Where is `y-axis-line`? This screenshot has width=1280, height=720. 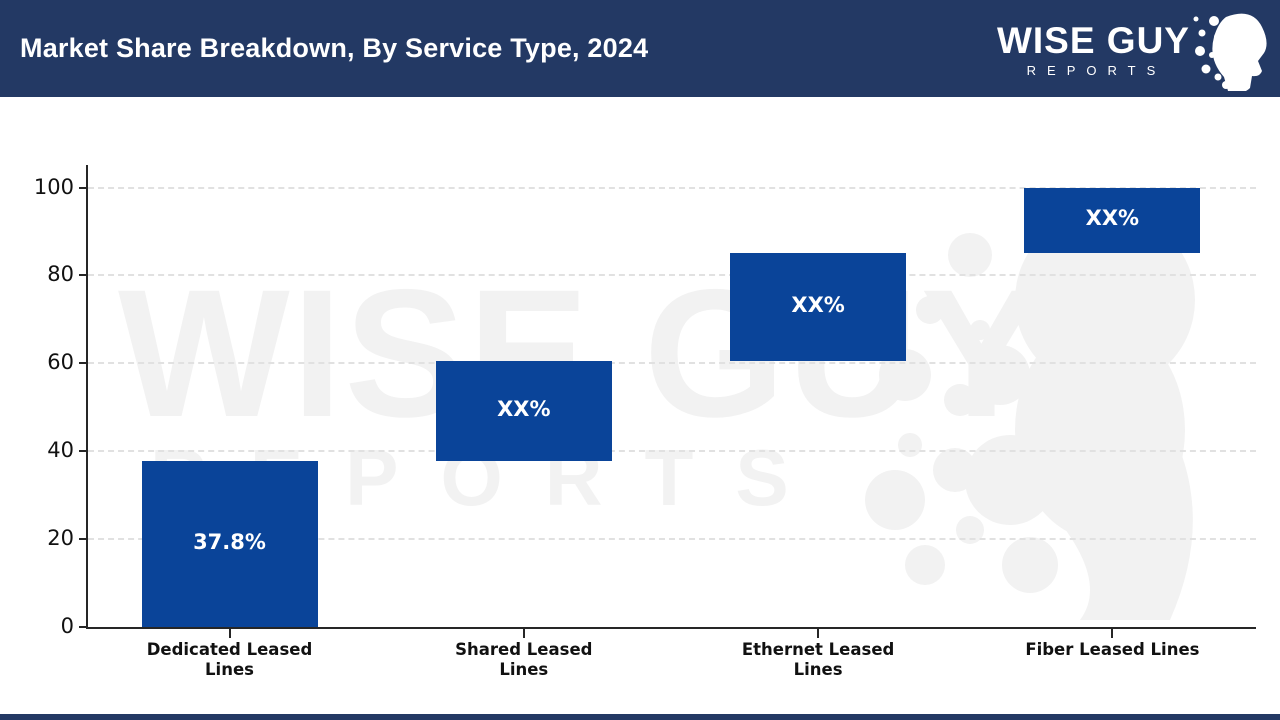 y-axis-line is located at coordinates (87, 397).